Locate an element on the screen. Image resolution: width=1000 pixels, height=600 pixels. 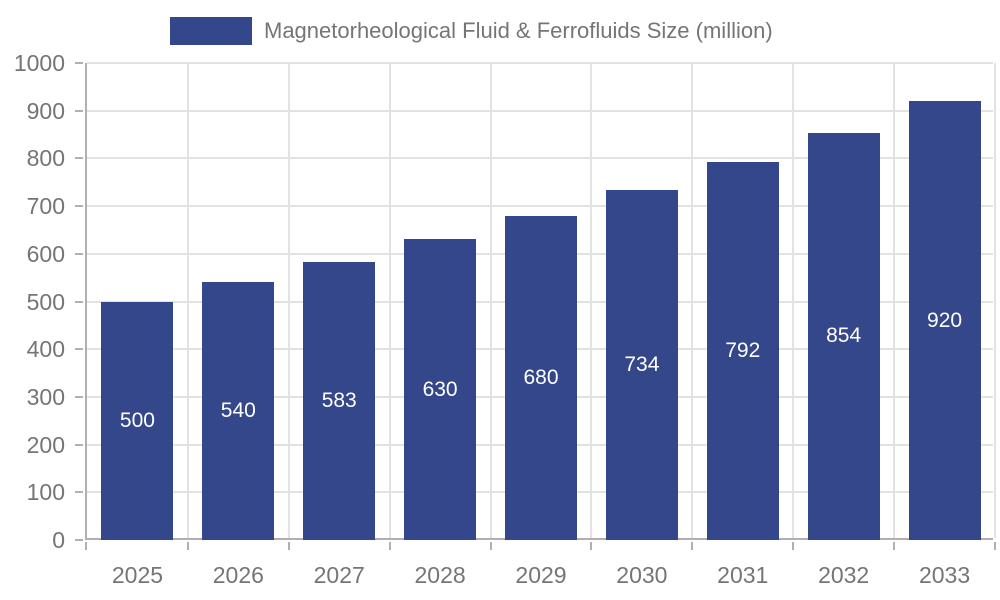
x-axis-label: 2026 is located at coordinates (238, 575).